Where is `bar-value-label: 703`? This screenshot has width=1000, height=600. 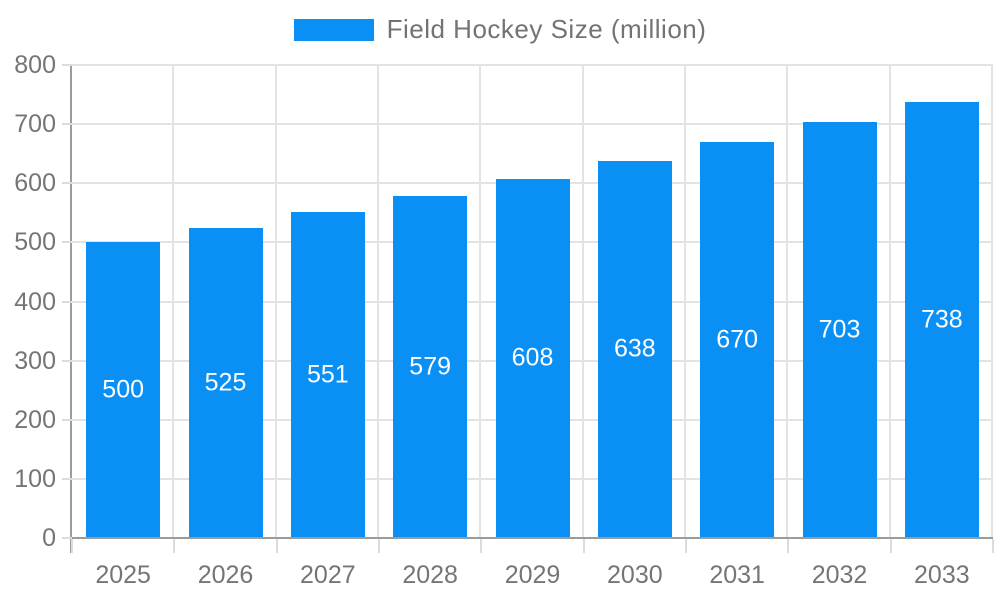 bar-value-label: 703 is located at coordinates (839, 329).